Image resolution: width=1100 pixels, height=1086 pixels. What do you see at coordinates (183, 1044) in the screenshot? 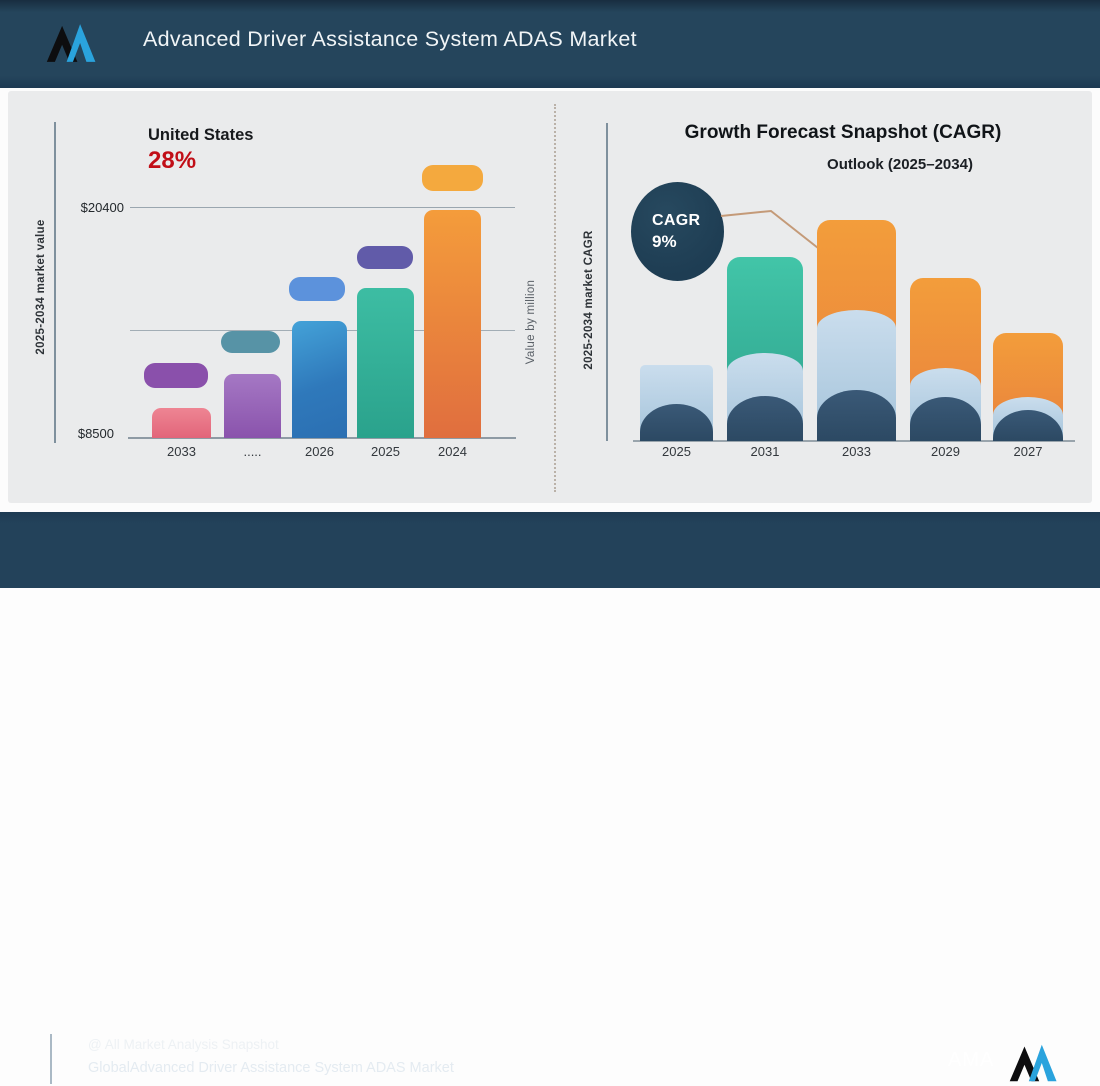
I see `footer-credit: @ All Market Analysis Snapshot` at bounding box center [183, 1044].